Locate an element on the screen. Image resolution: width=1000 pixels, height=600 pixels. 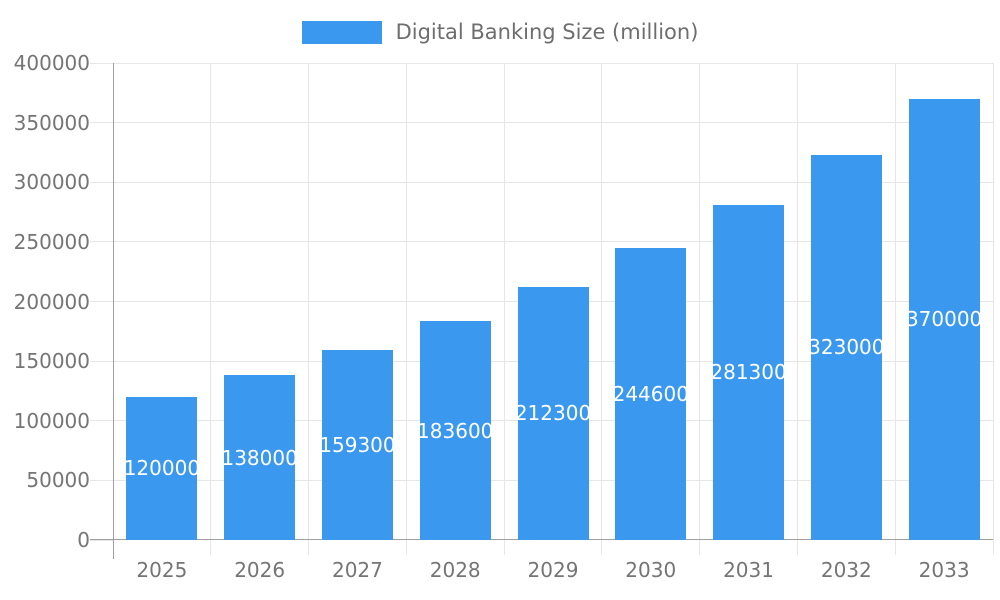
bar-2027: 159300 is located at coordinates (357, 445).